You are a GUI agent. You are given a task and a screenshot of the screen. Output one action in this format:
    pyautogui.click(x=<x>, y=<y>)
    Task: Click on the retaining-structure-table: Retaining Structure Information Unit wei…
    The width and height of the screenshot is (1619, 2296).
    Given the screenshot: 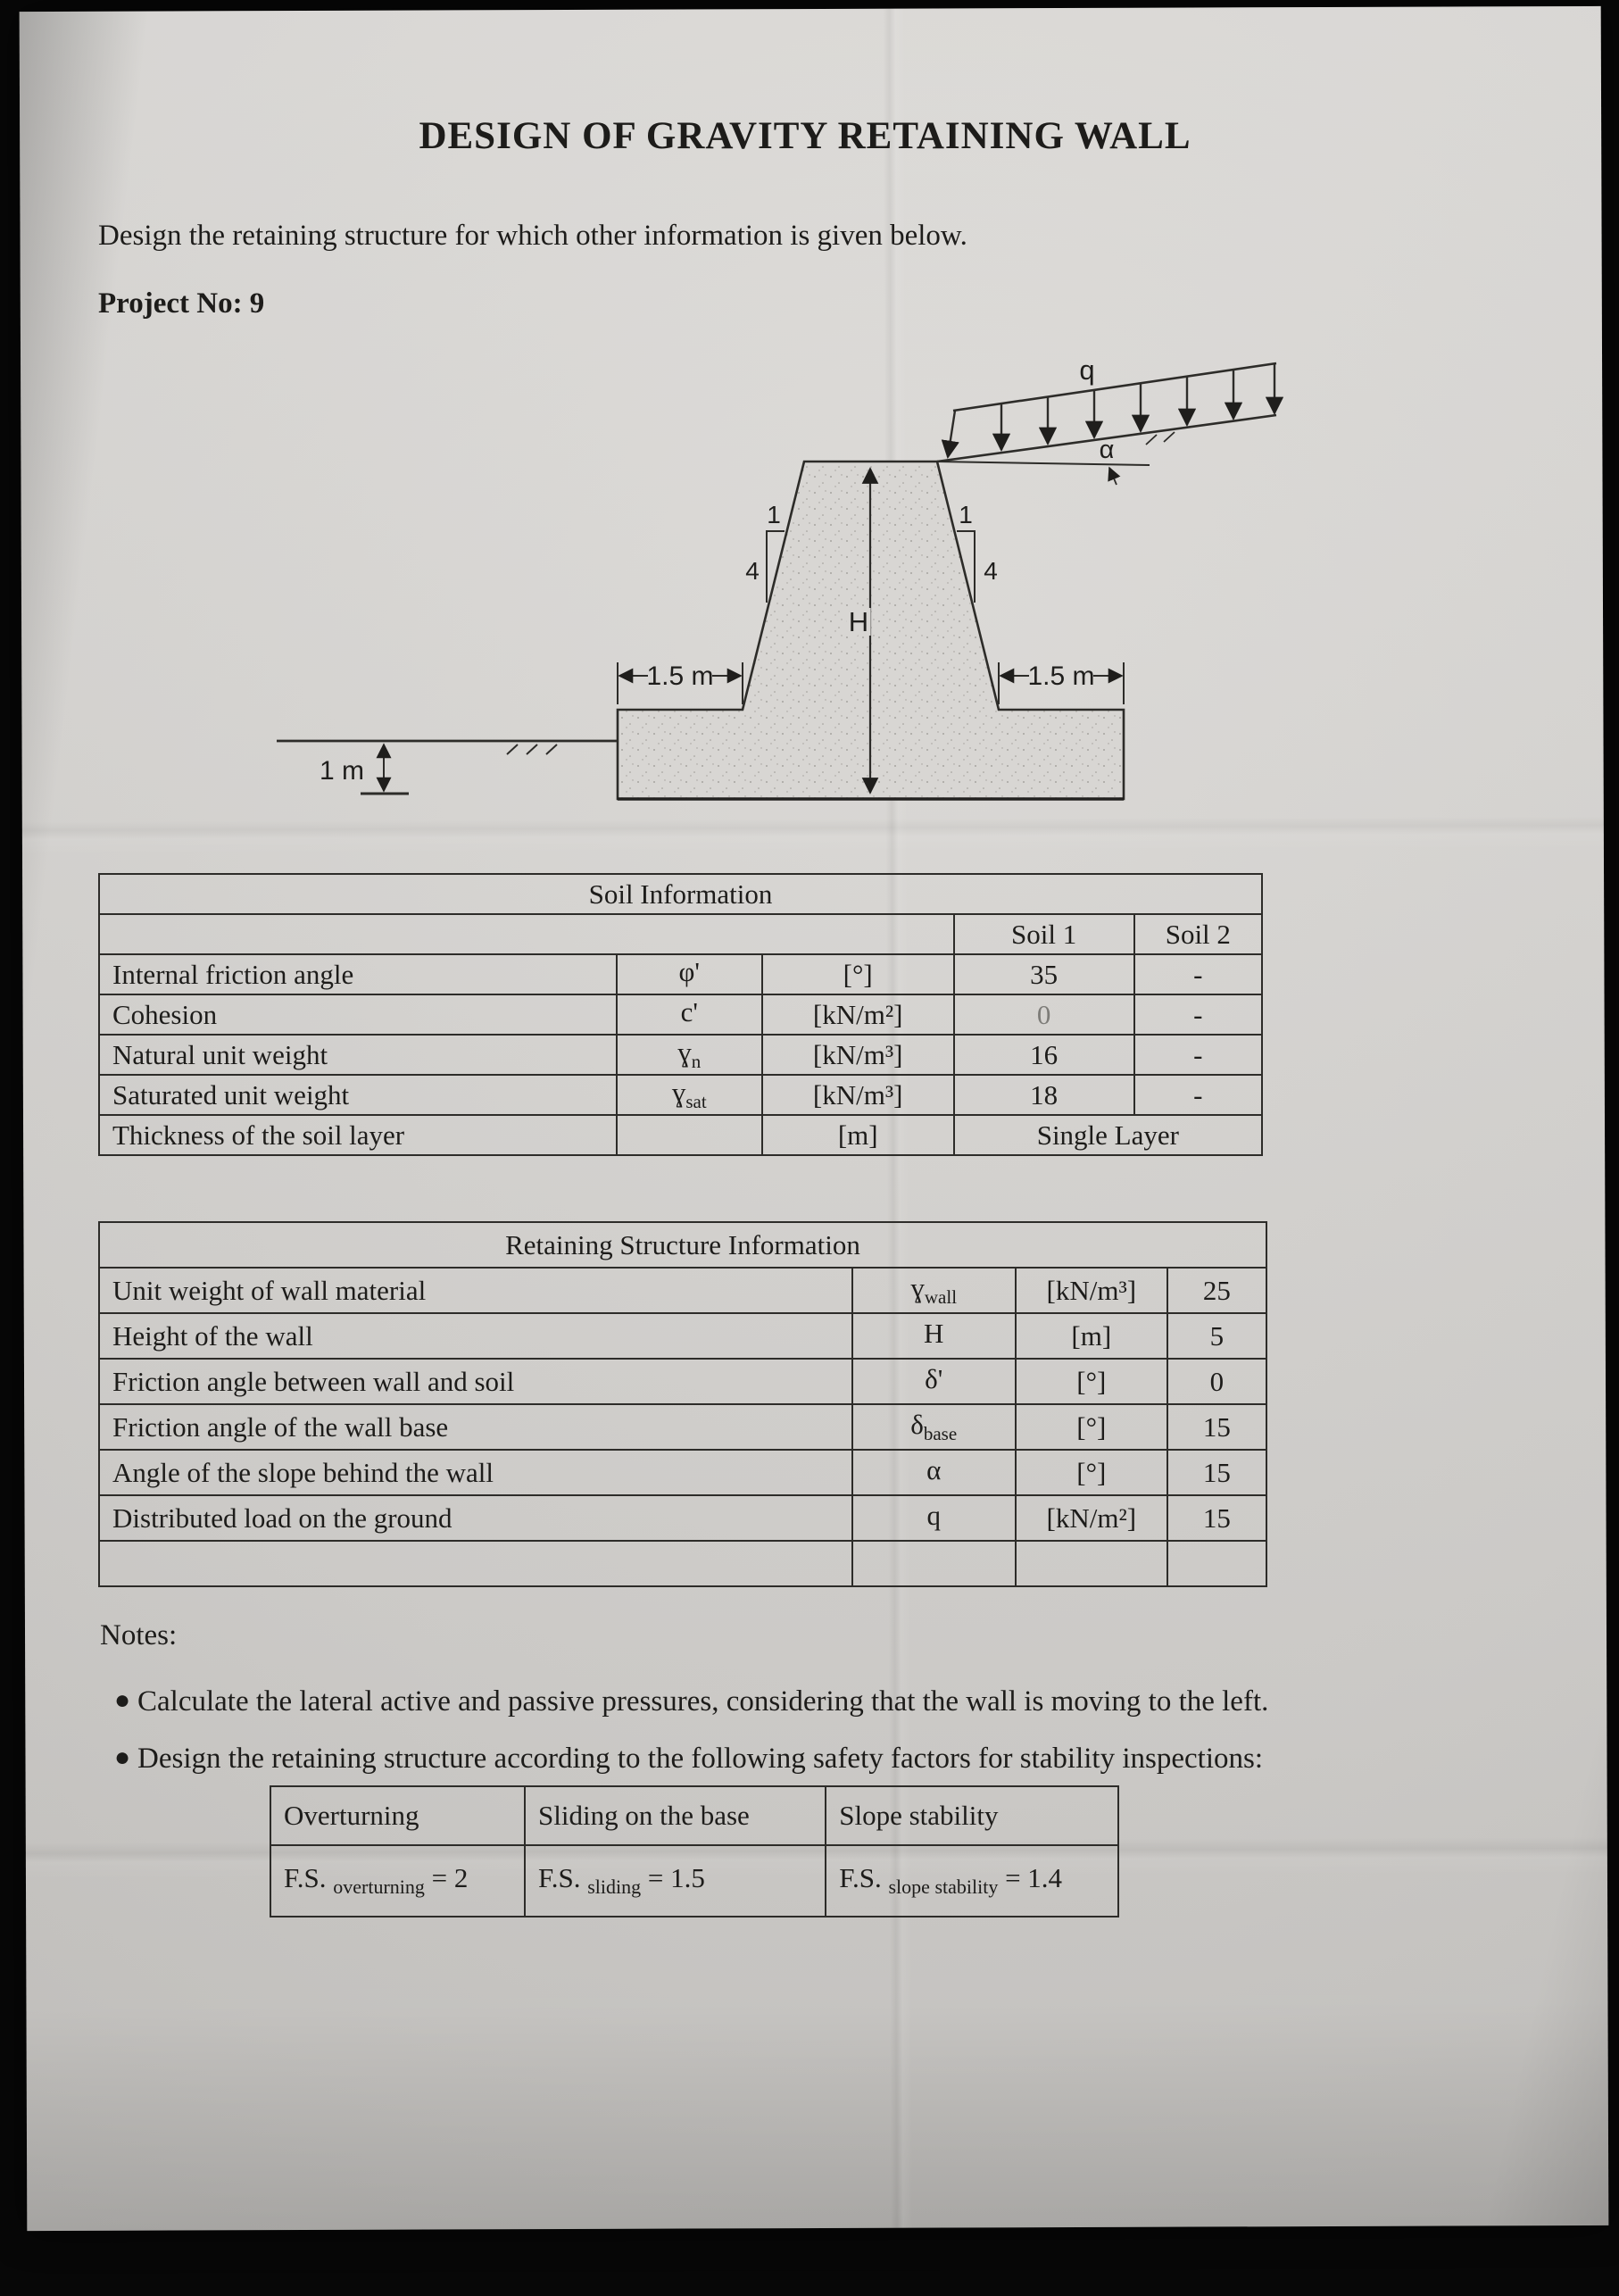 What is the action you would take?
    pyautogui.click(x=683, y=1404)
    